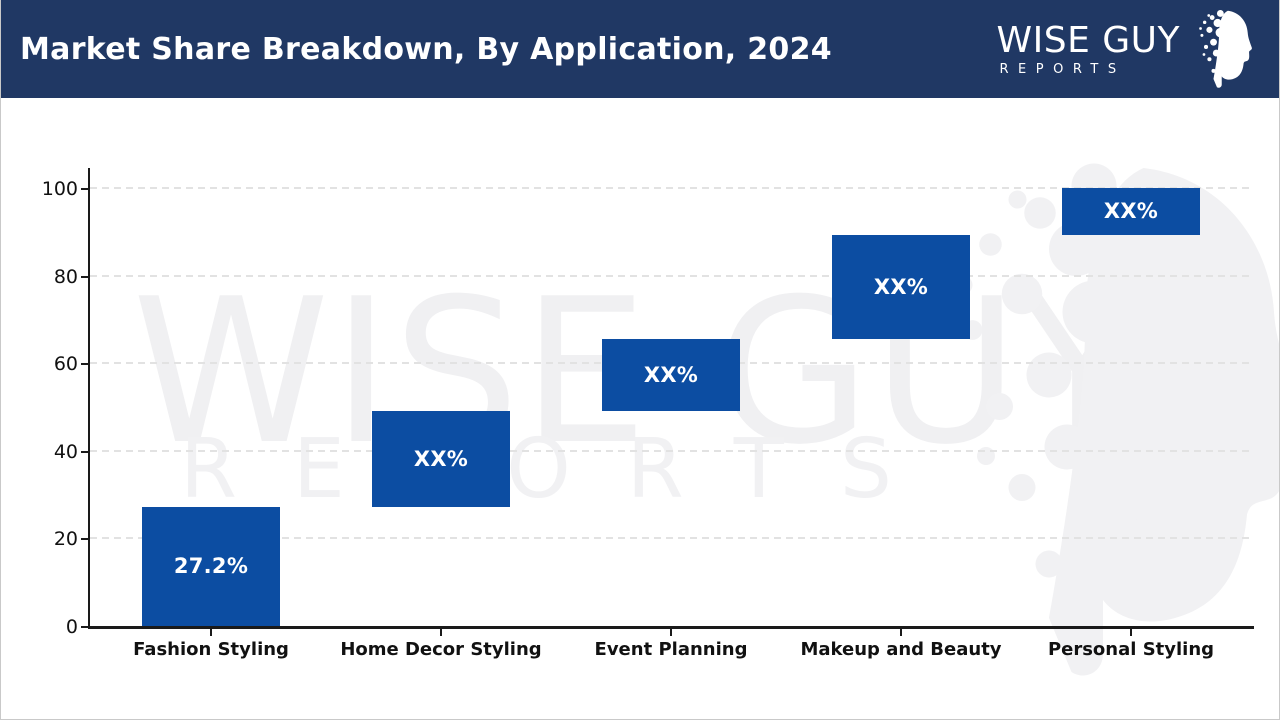  I want to click on gridline-y20, so click(672, 538).